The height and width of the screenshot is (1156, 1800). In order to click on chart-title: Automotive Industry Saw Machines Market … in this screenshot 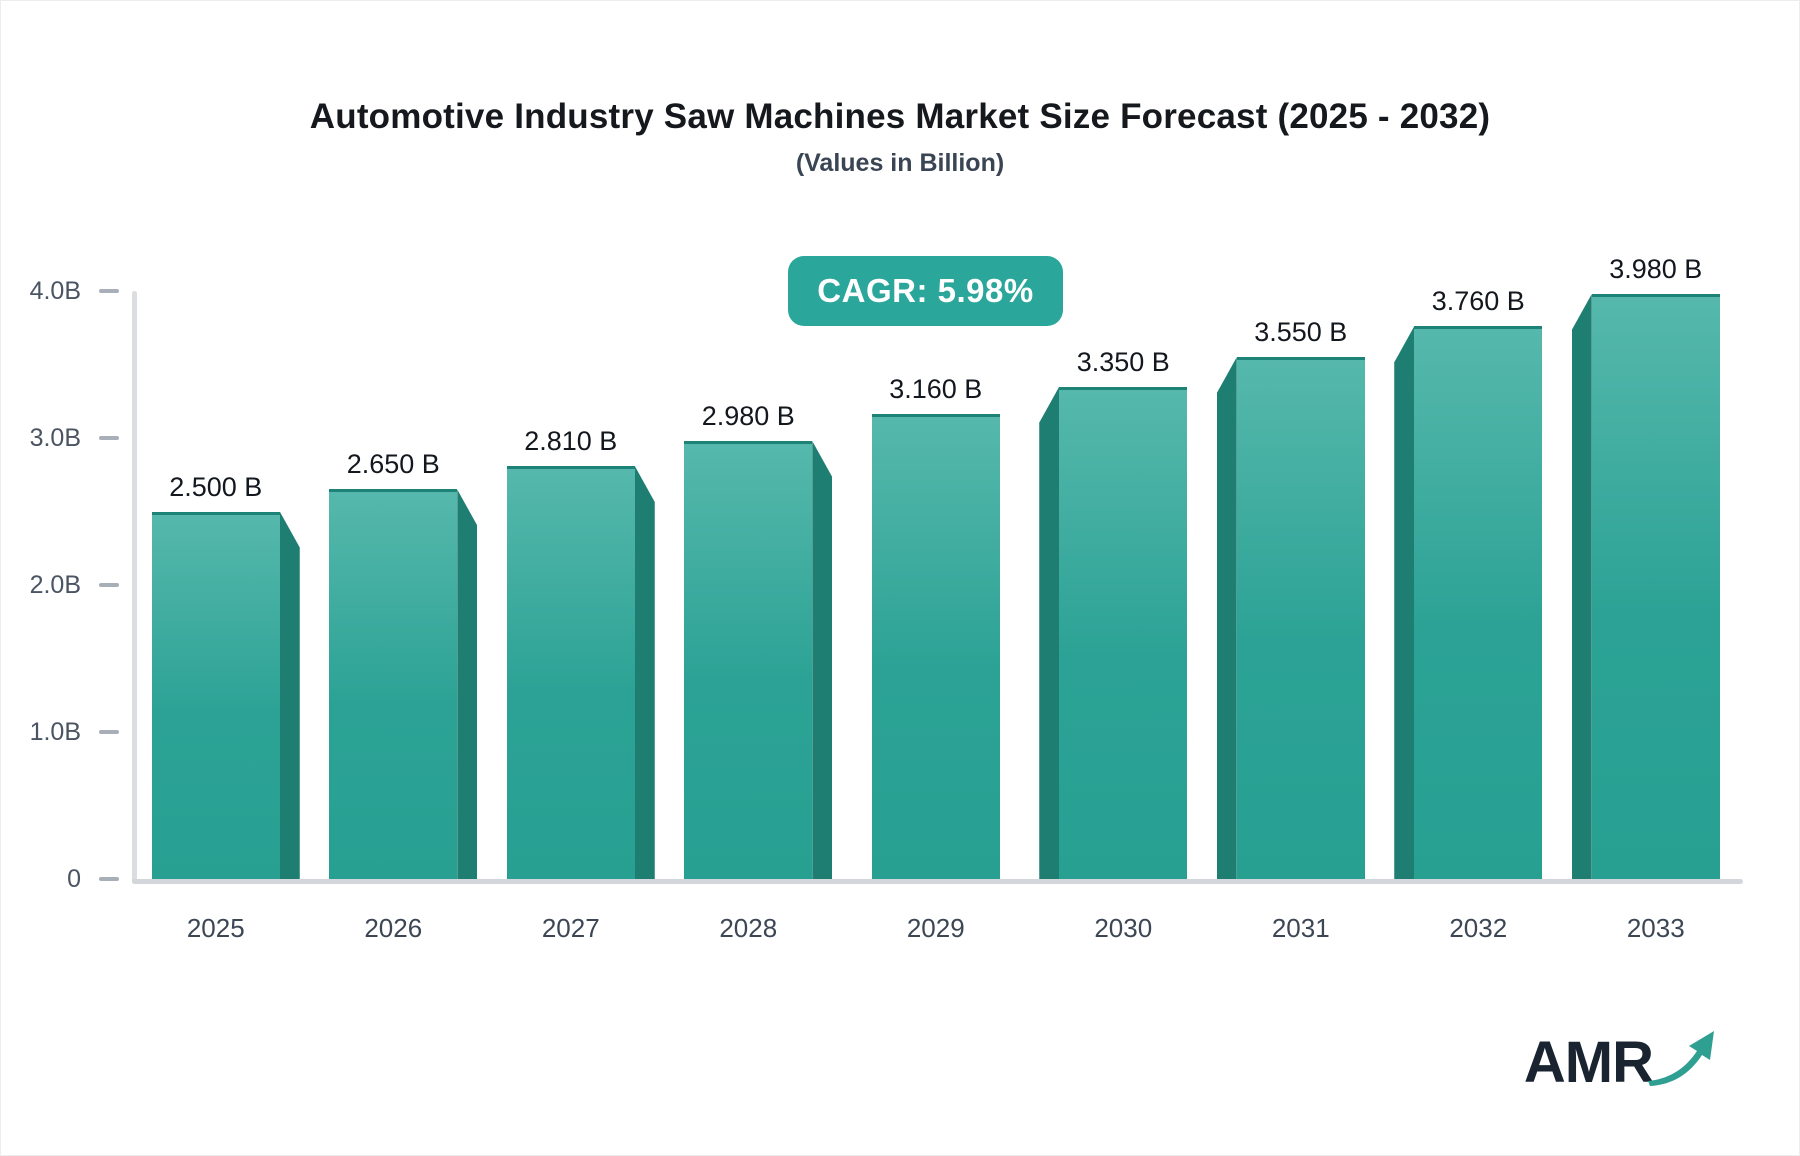, I will do `click(900, 116)`.